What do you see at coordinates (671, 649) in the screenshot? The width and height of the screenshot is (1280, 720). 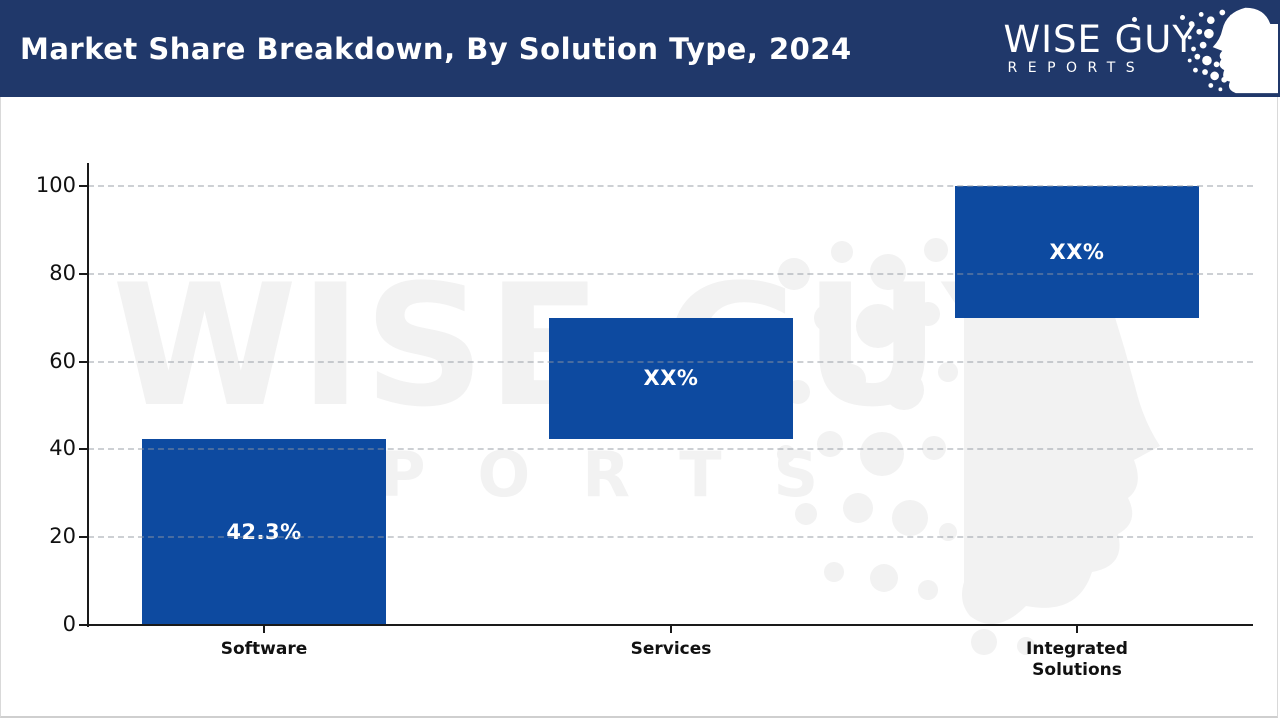 I see `x-category-label: Services` at bounding box center [671, 649].